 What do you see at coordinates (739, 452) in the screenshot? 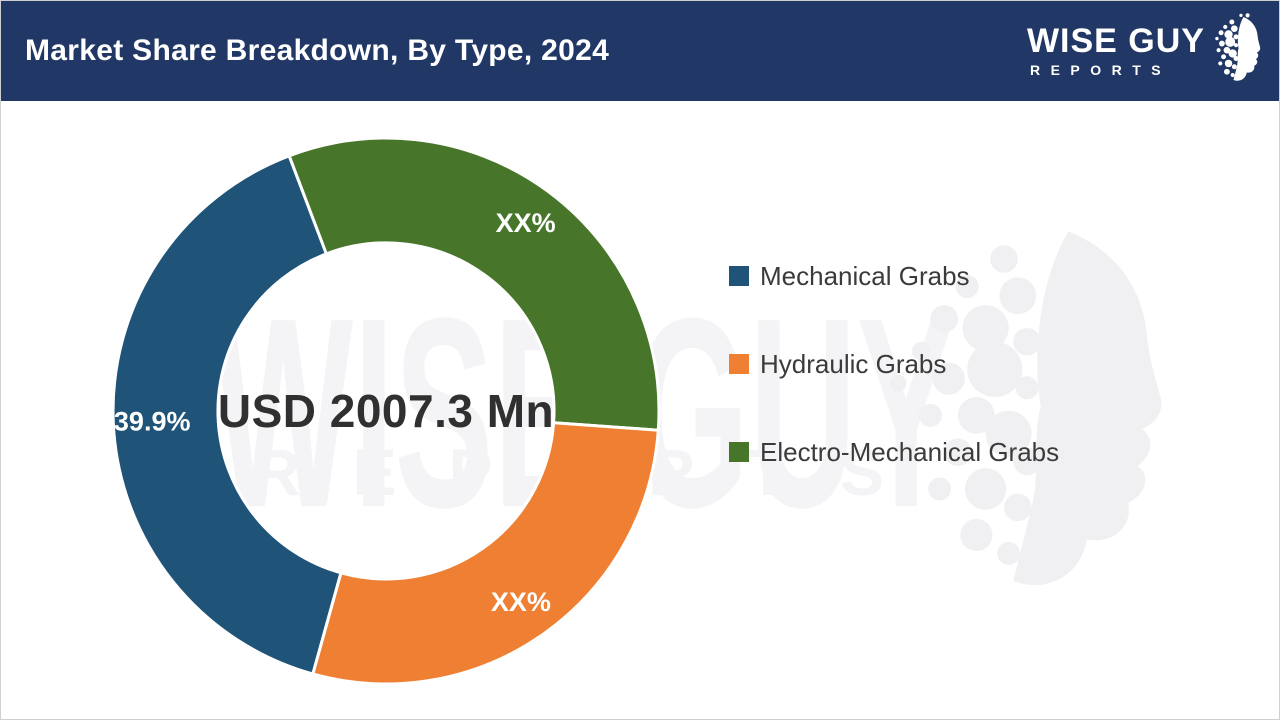
I see `legend-swatch-electro-mechanical` at bounding box center [739, 452].